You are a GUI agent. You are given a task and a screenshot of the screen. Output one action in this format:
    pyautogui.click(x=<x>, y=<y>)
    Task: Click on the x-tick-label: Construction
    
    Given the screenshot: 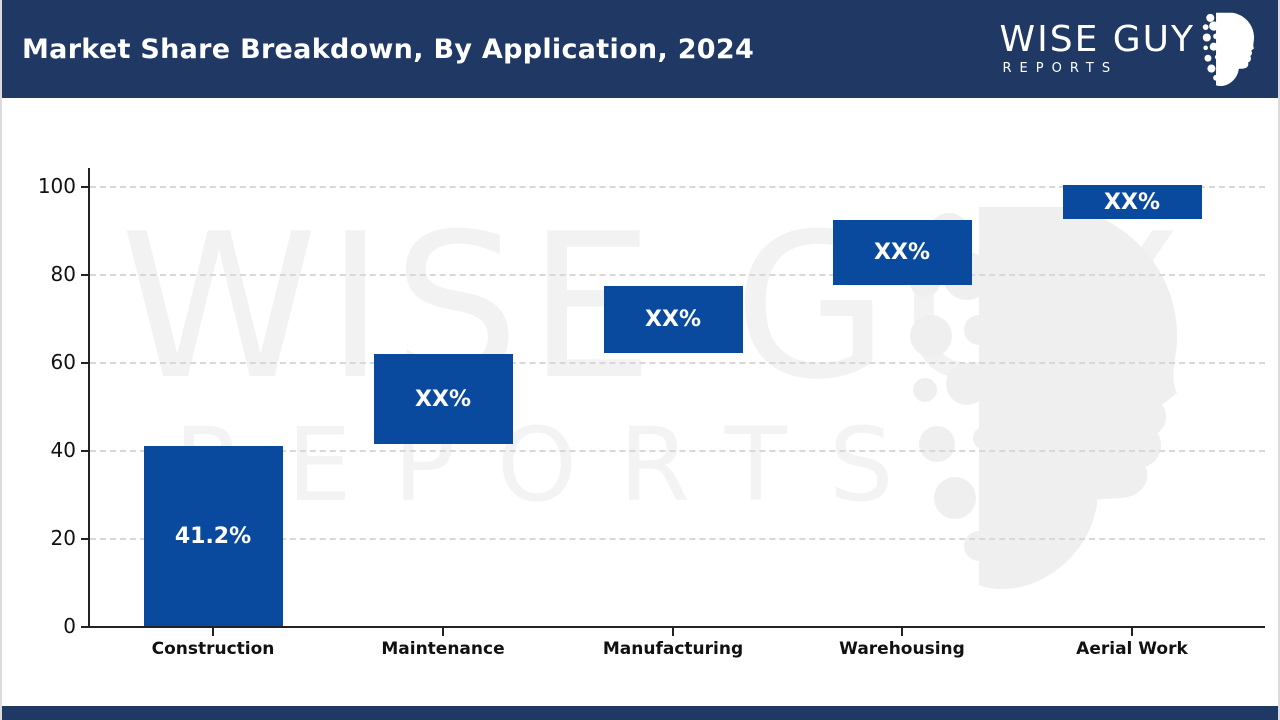 What is the action you would take?
    pyautogui.click(x=213, y=649)
    